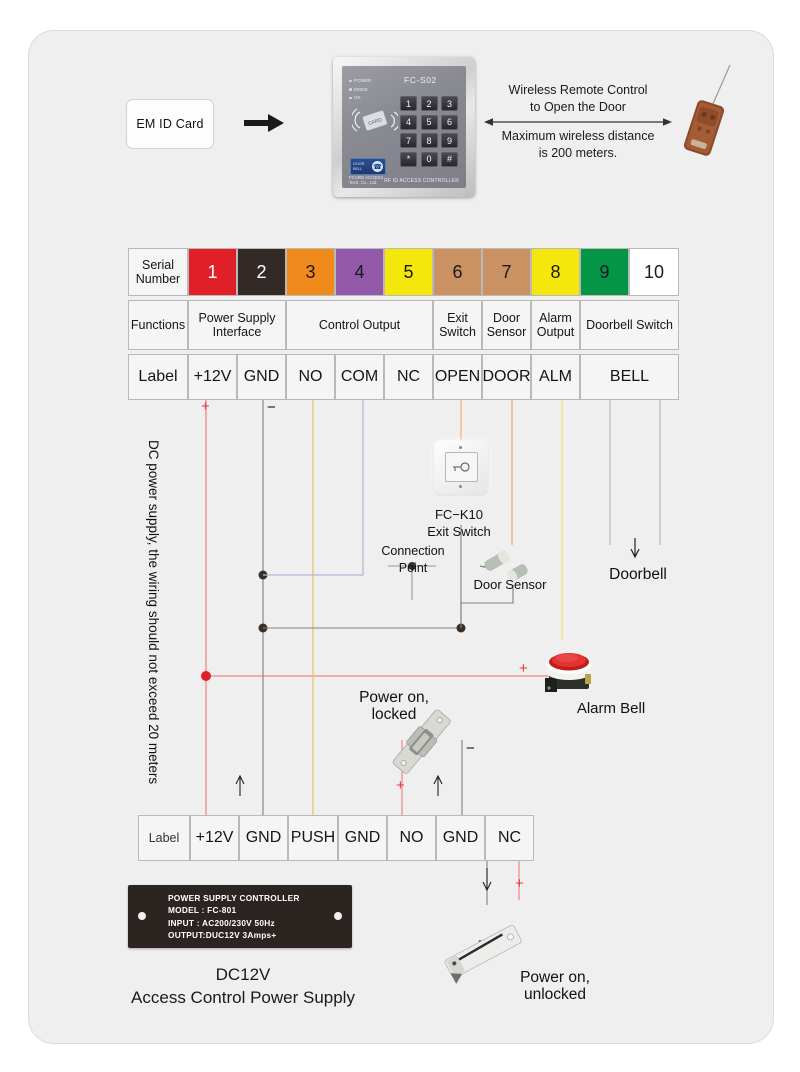  What do you see at coordinates (506, 325) in the screenshot?
I see `function-door-sensor: Door Sensor` at bounding box center [506, 325].